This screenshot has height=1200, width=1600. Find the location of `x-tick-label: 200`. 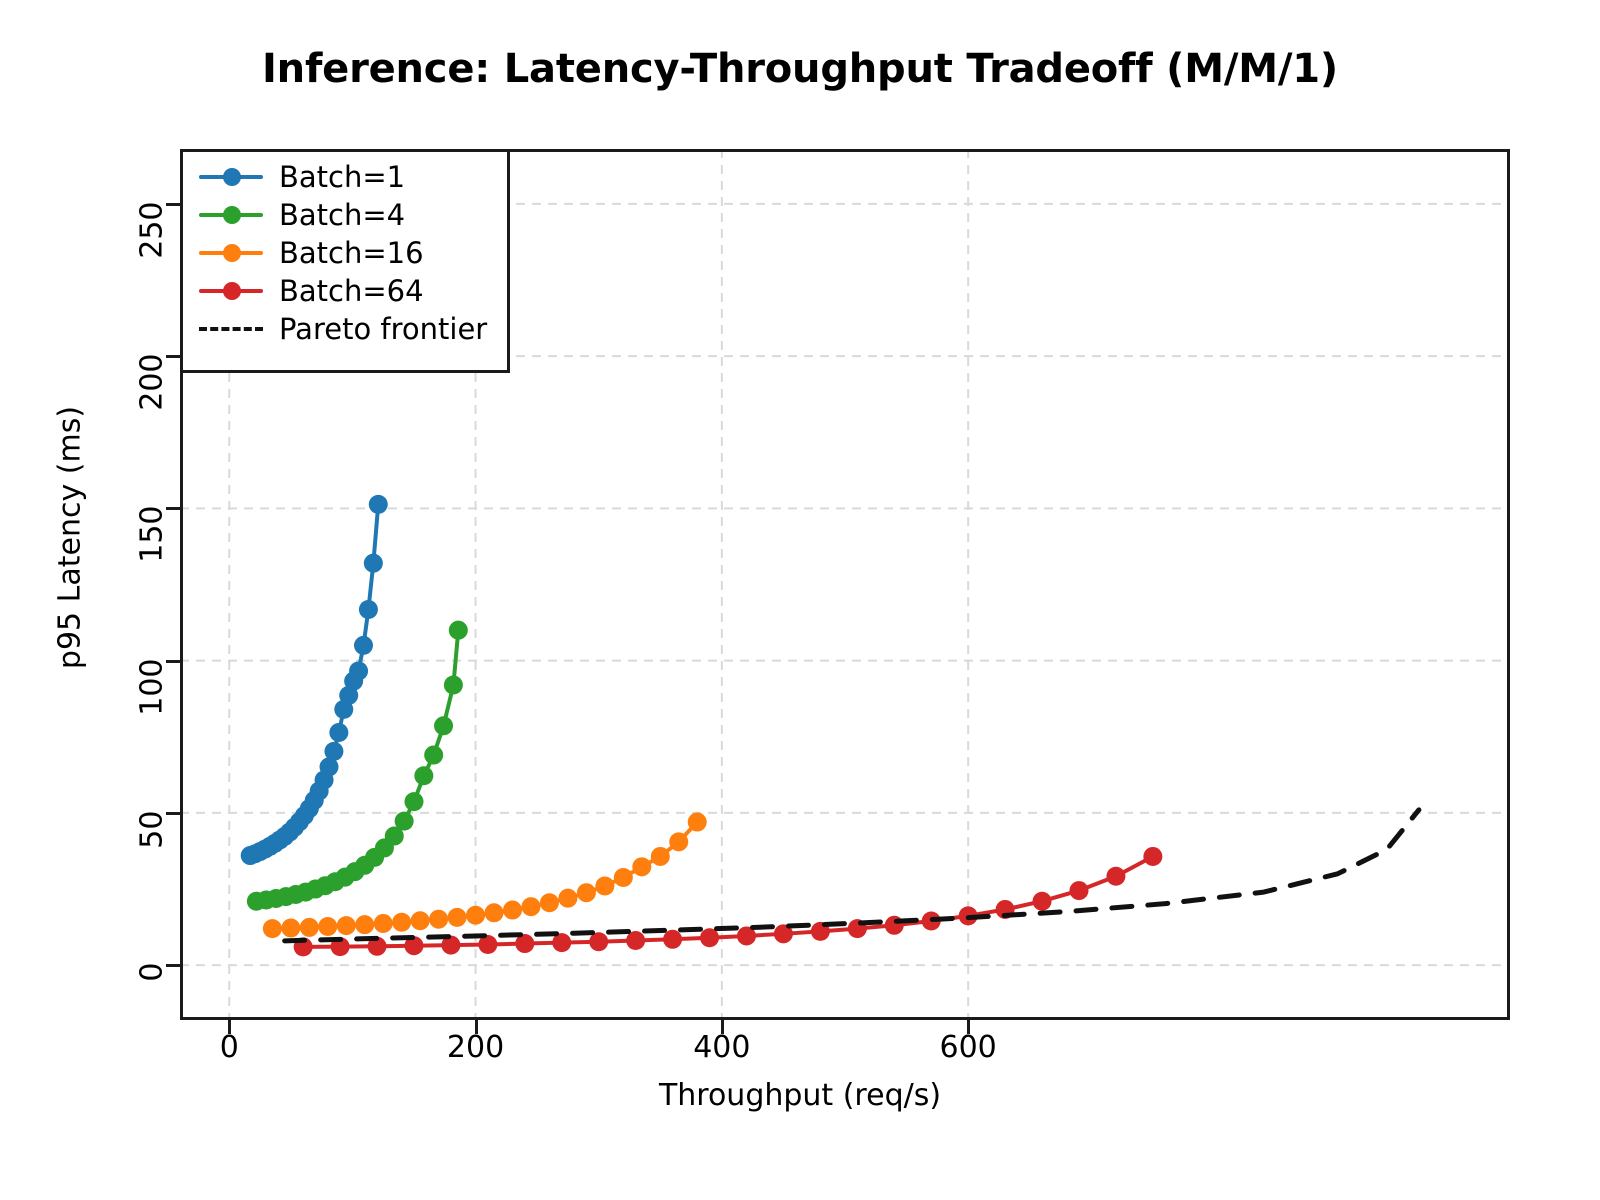

x-tick-label: 200 is located at coordinates (475, 1047).